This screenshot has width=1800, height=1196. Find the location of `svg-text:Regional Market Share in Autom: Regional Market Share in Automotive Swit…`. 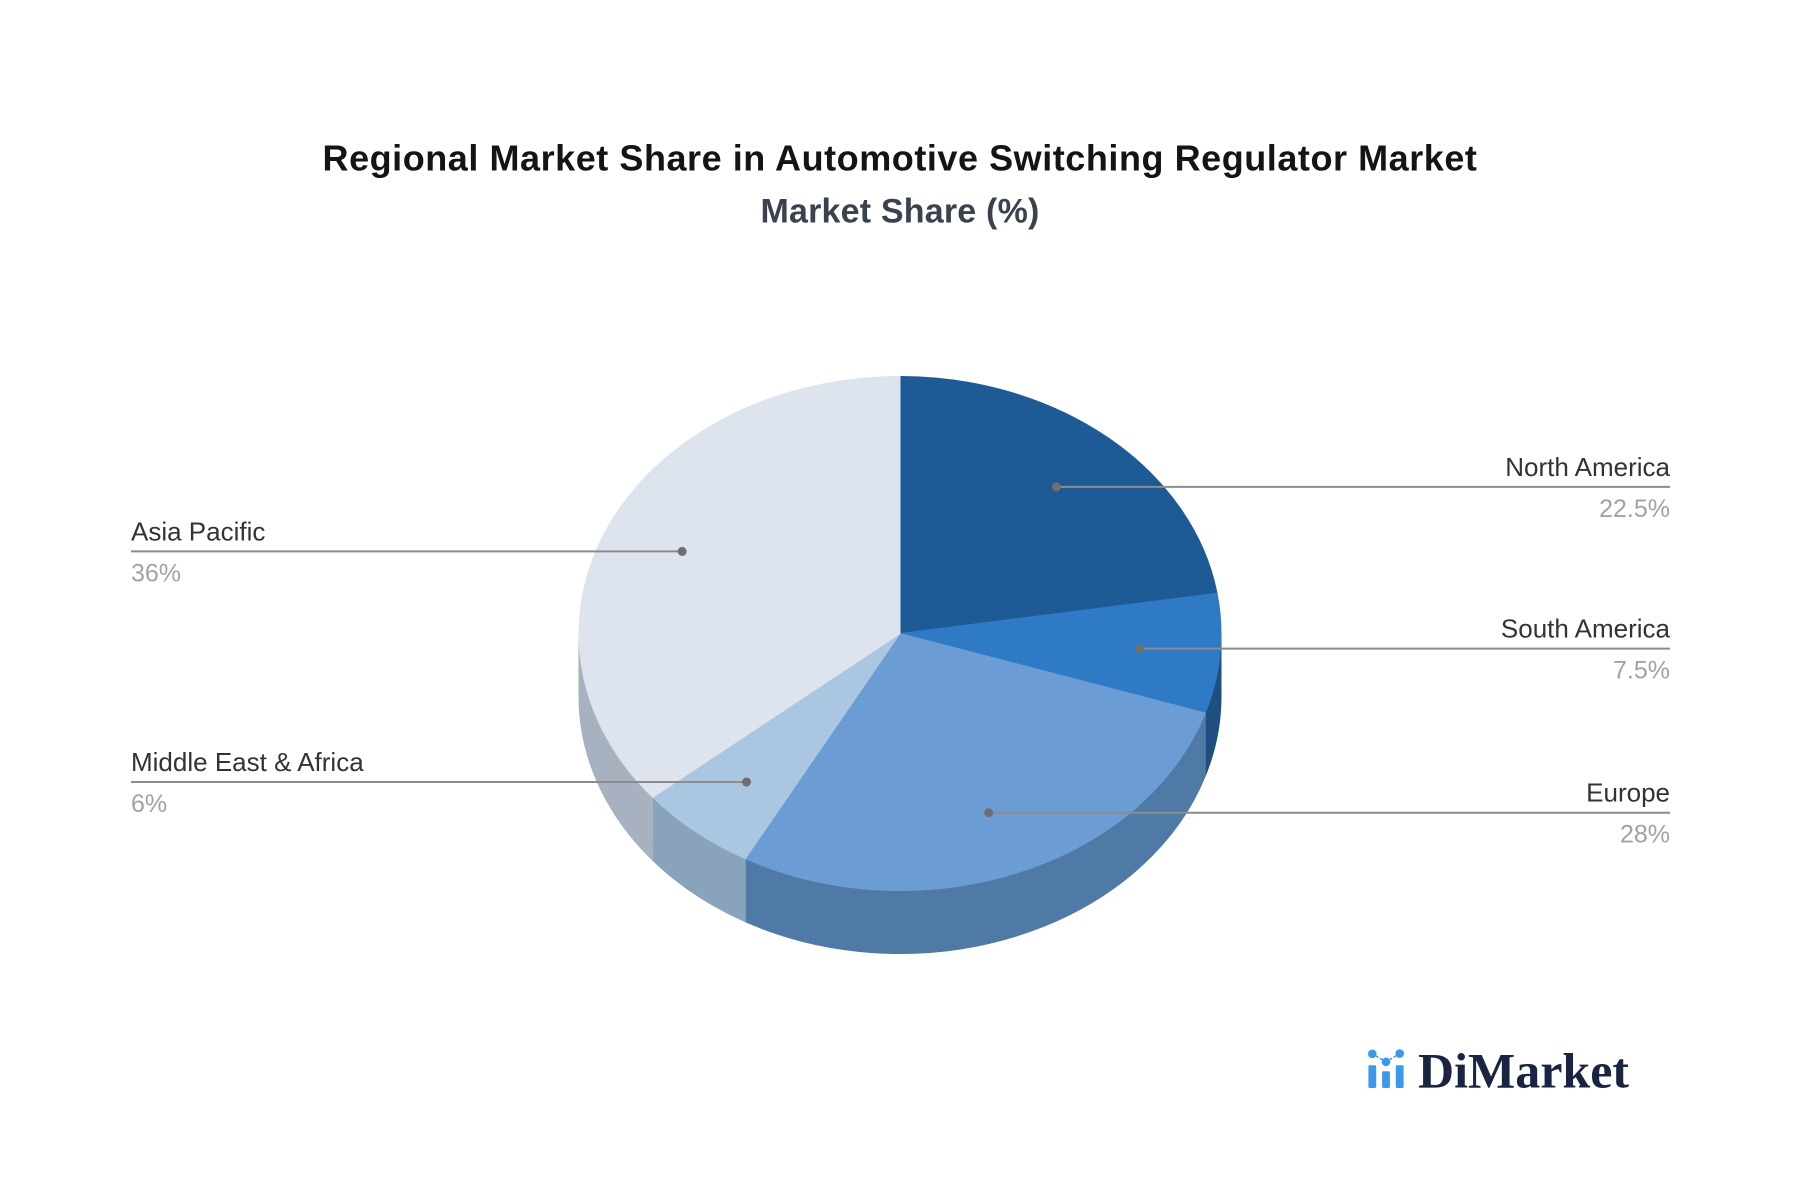

svg-text:Regional Market Share in Autom: Regional Market Share in Automotive Swit… is located at coordinates (900, 158).